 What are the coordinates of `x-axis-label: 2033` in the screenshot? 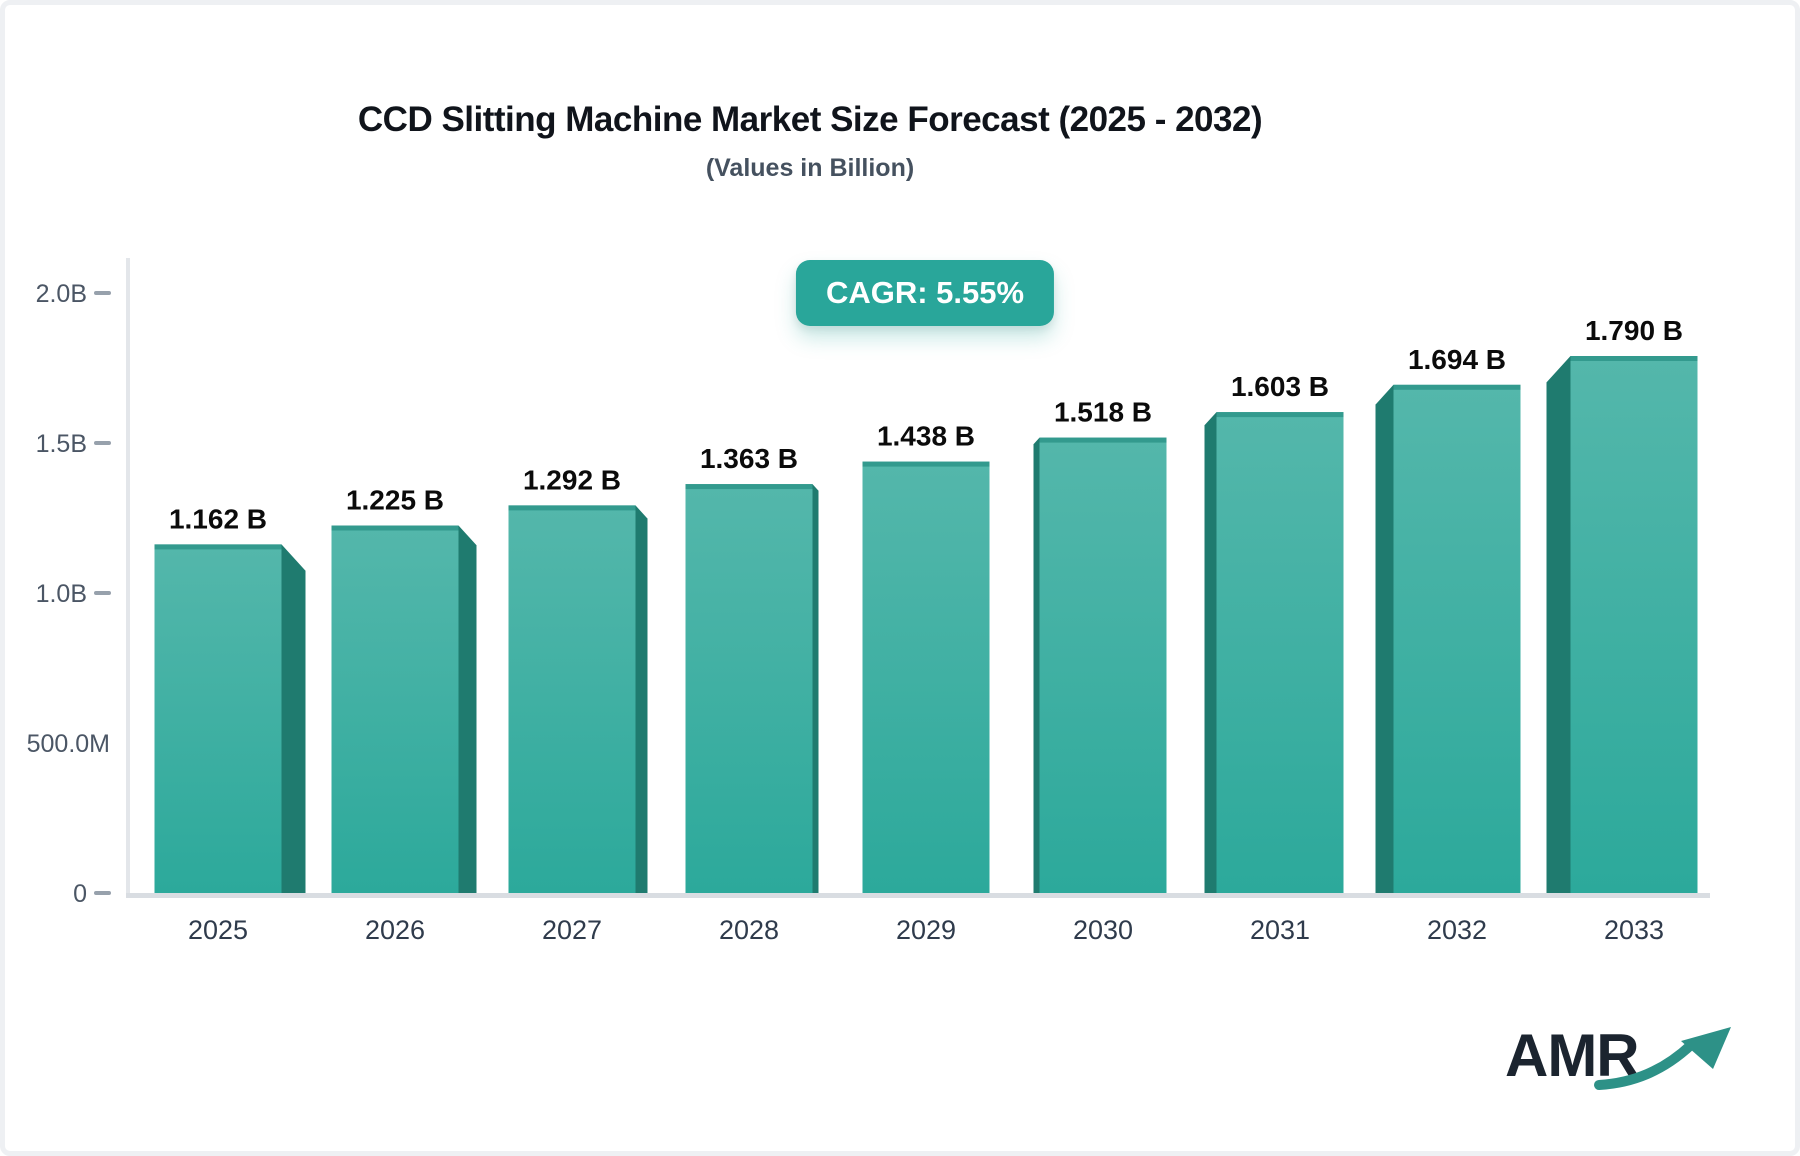 It's located at (1634, 930).